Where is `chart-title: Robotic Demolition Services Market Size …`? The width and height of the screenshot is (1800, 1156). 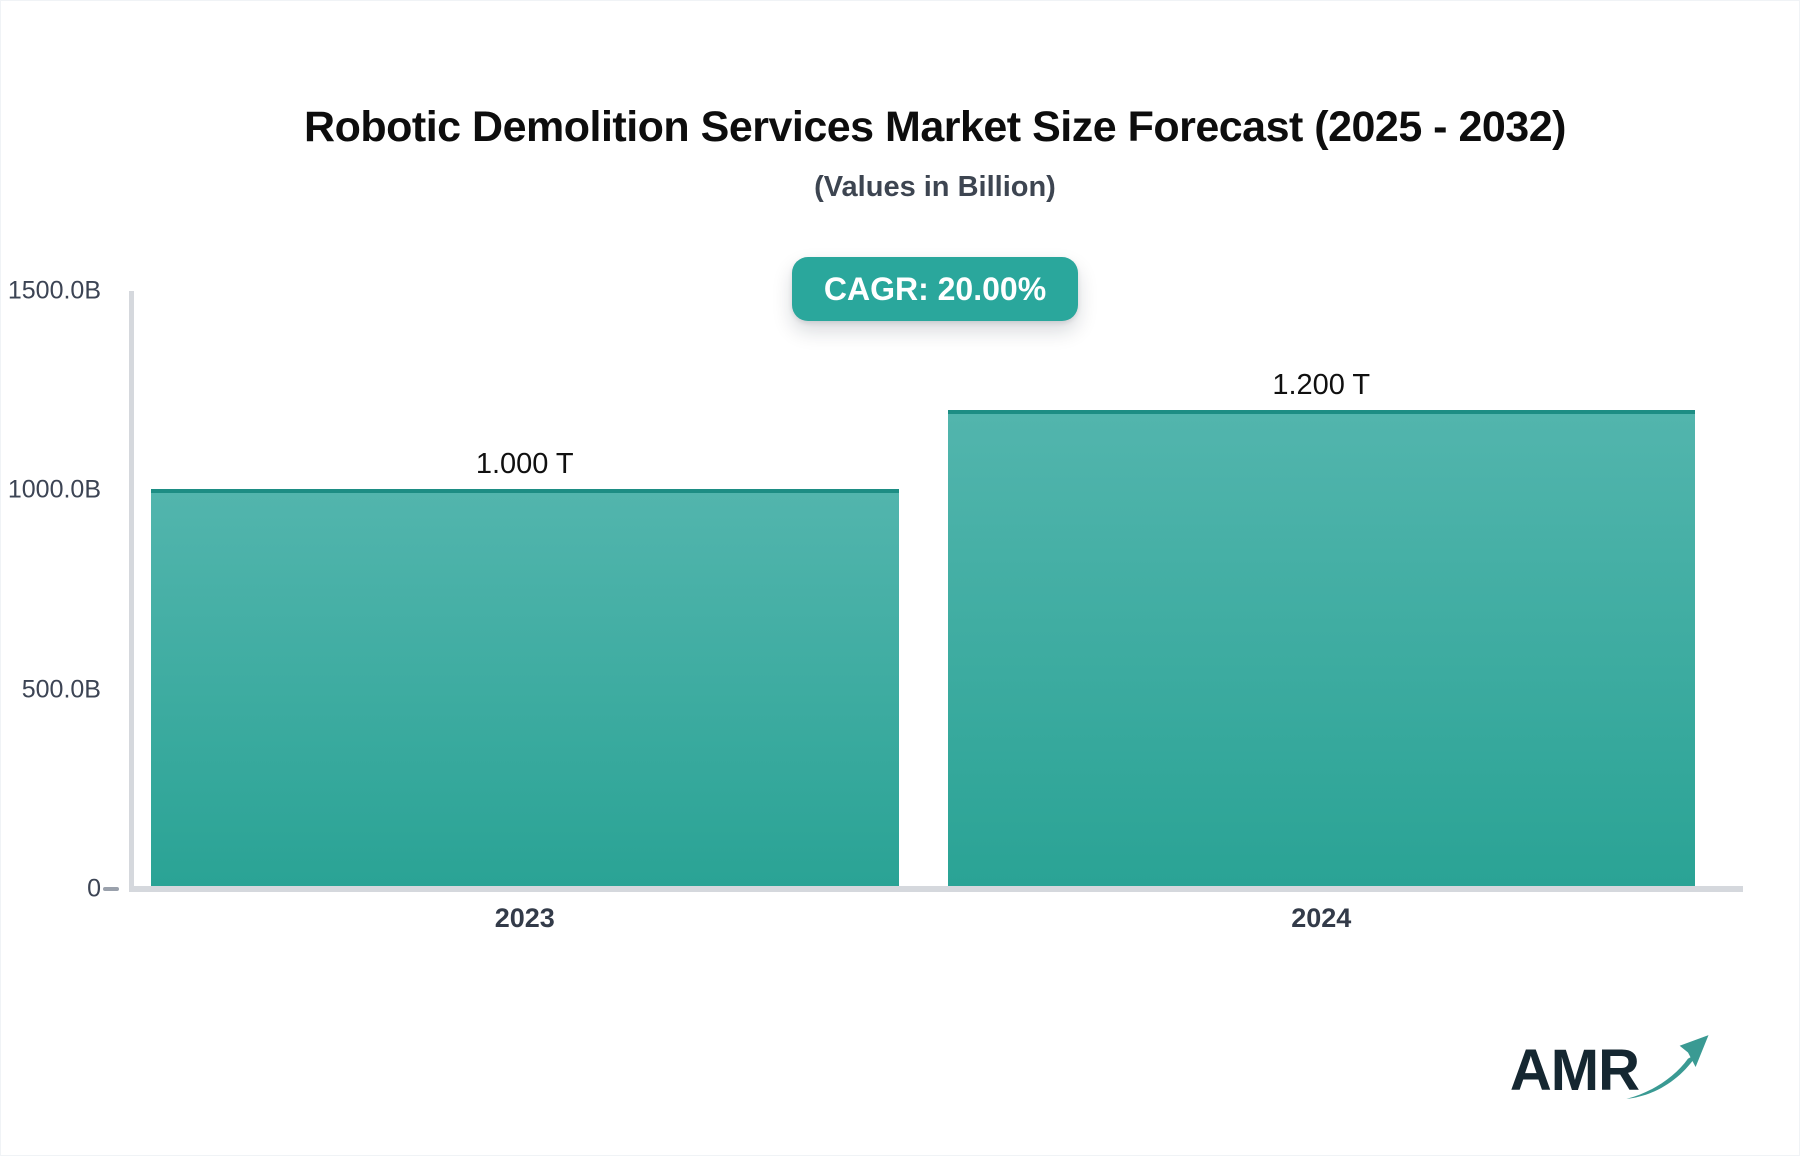
chart-title: Robotic Demolition Services Market Size … is located at coordinates (935, 127).